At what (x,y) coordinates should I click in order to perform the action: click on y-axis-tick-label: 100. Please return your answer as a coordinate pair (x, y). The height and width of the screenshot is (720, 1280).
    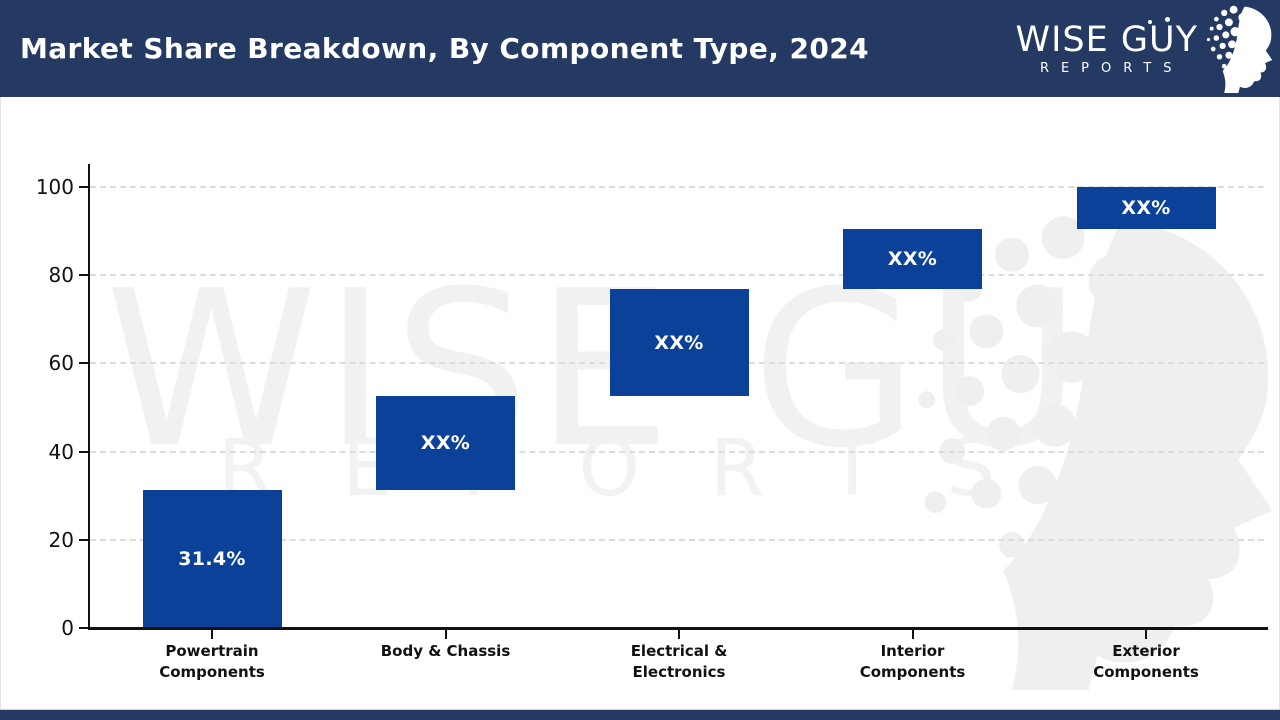
    Looking at the image, I should click on (54, 187).